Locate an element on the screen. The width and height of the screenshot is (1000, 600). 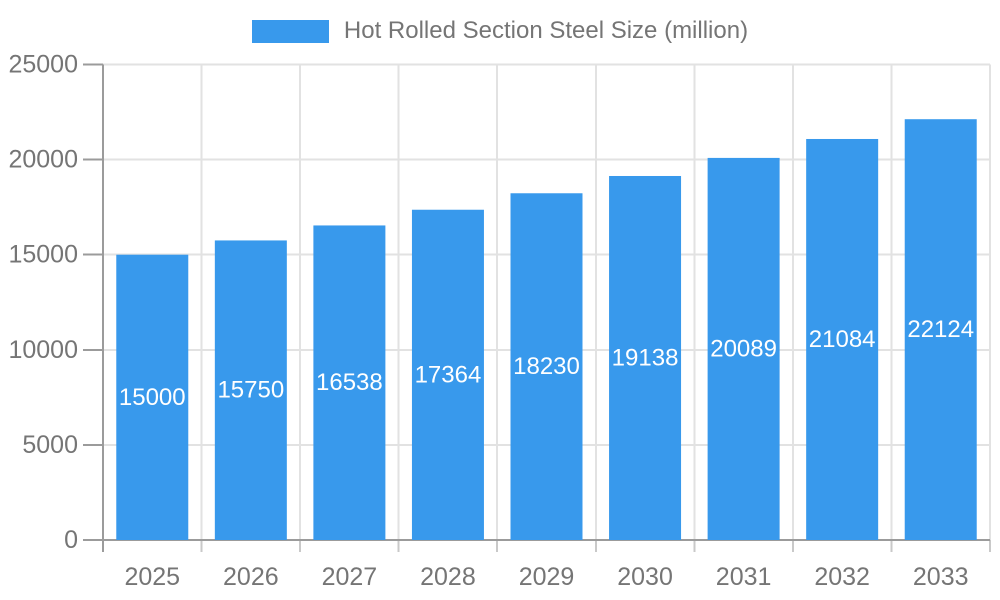
y-tick-label: 10000 is located at coordinates (43, 350).